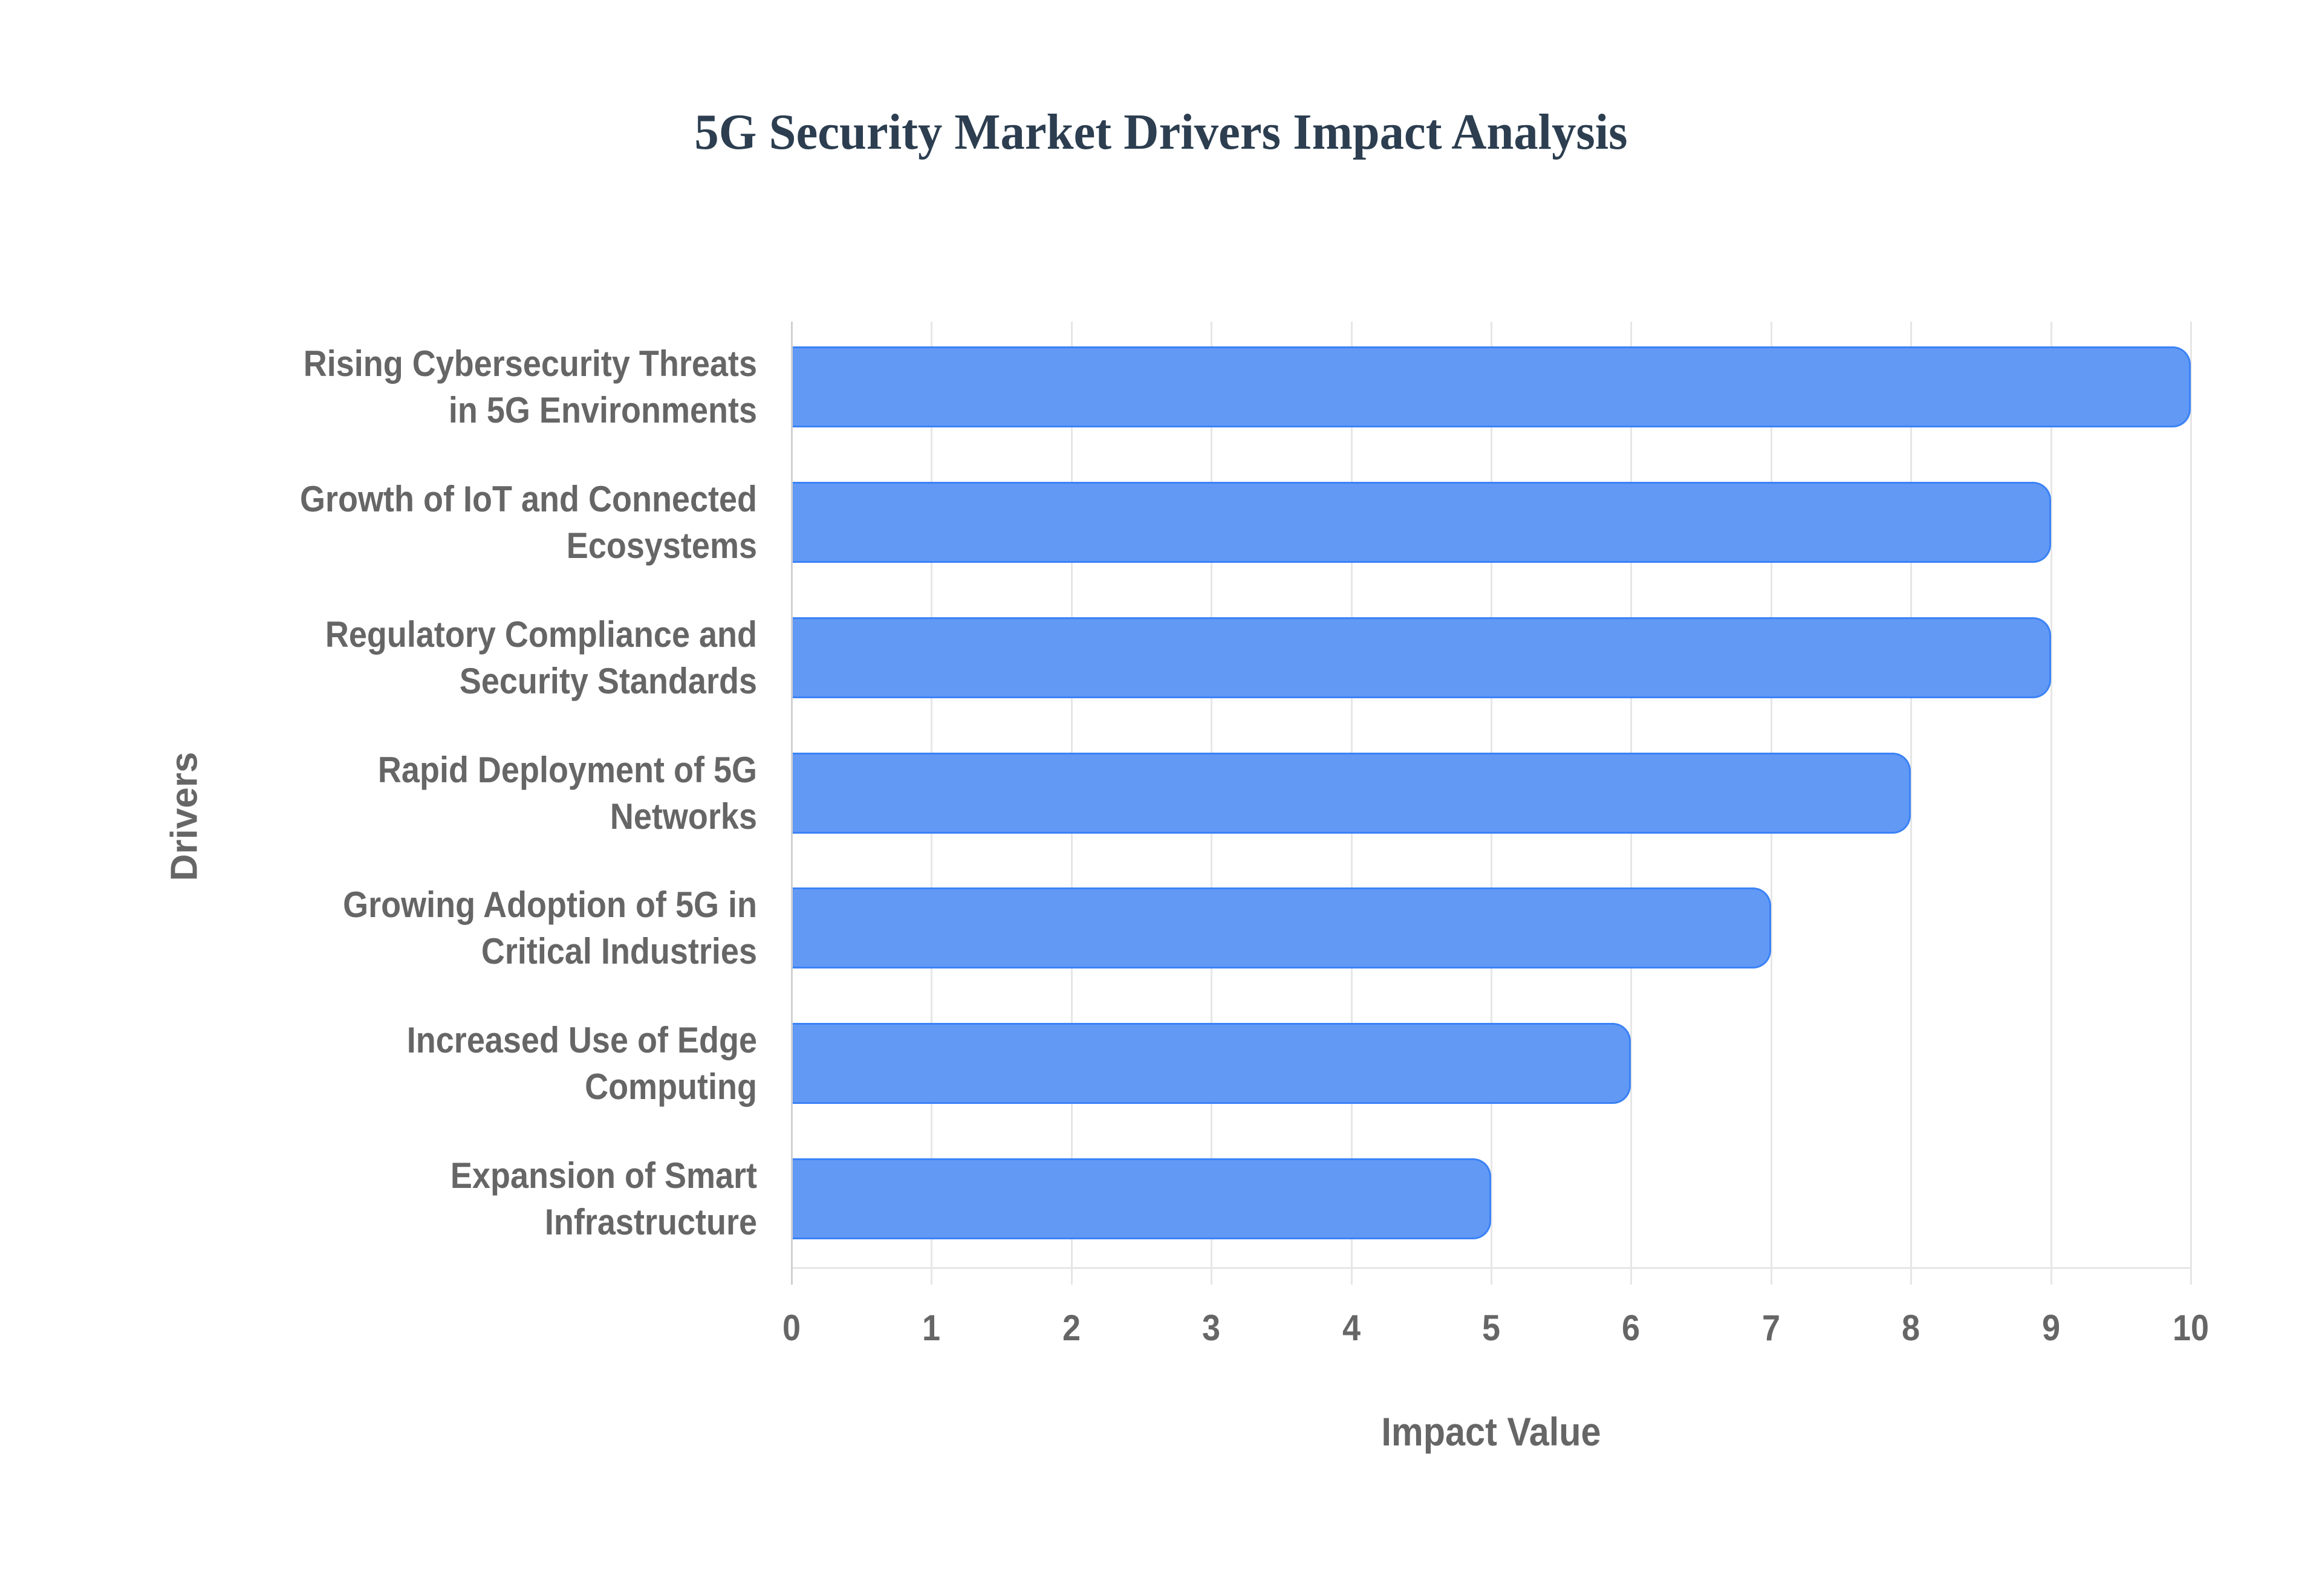 Image resolution: width=2322 pixels, height=1596 pixels. What do you see at coordinates (457, 1063) in the screenshot?
I see `y-tick-label: Increased Use of Edge Computing` at bounding box center [457, 1063].